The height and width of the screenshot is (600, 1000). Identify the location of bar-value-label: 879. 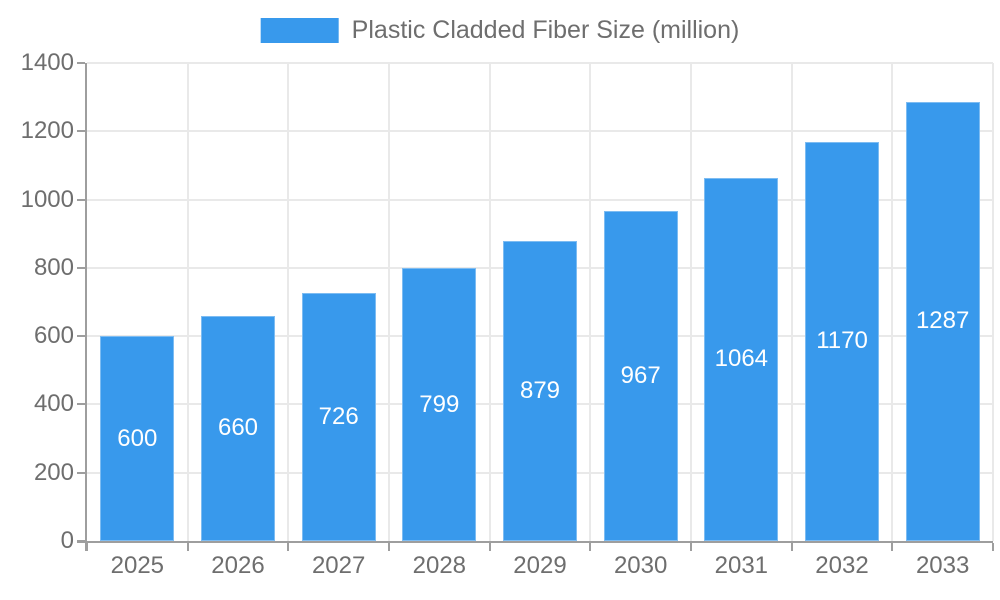
(540, 390).